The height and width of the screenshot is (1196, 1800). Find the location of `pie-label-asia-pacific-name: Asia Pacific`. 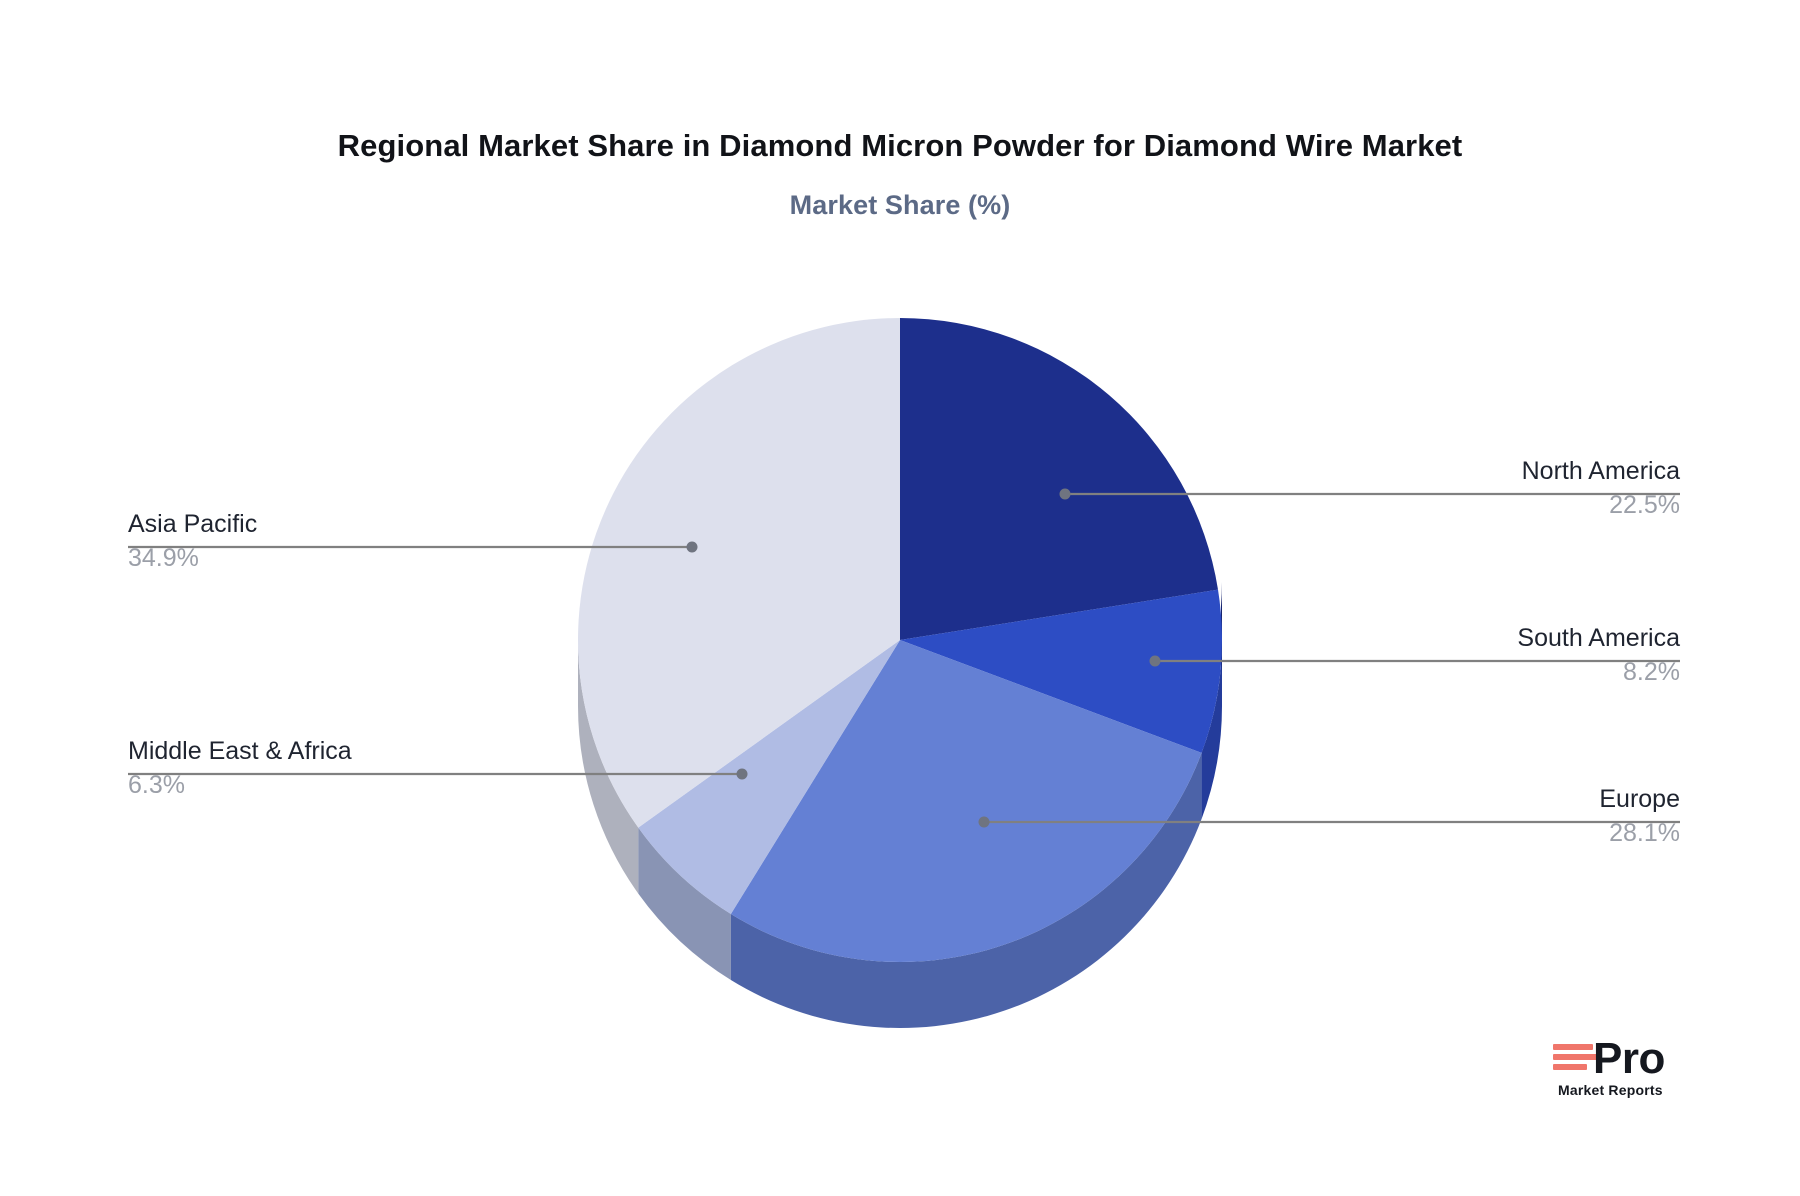

pie-label-asia-pacific-name: Asia Pacific is located at coordinates (193, 524).